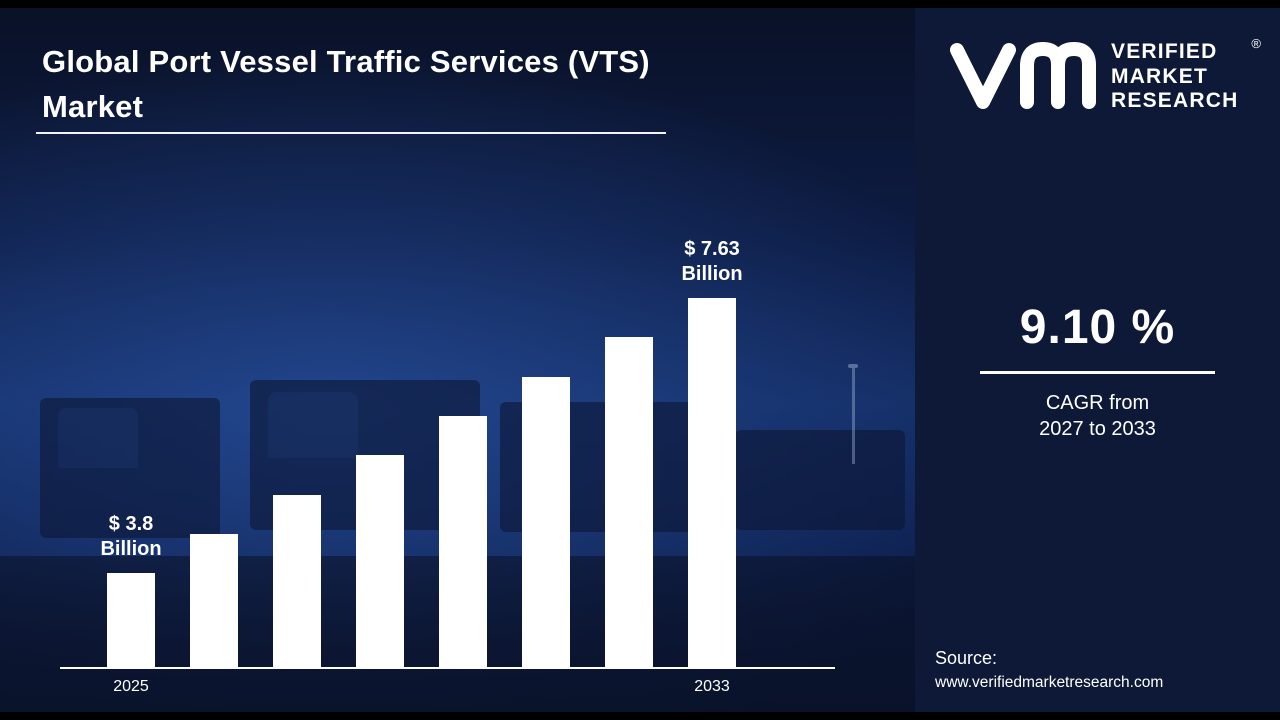  What do you see at coordinates (1097, 403) in the screenshot?
I see `cagr-caption-line1: CAGR from` at bounding box center [1097, 403].